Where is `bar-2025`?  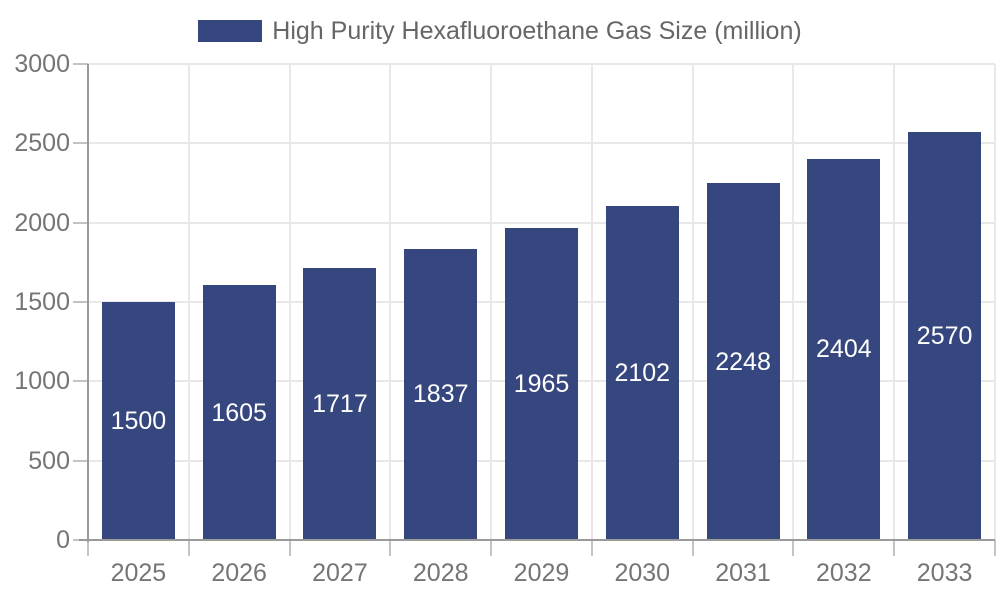 bar-2025 is located at coordinates (138, 421).